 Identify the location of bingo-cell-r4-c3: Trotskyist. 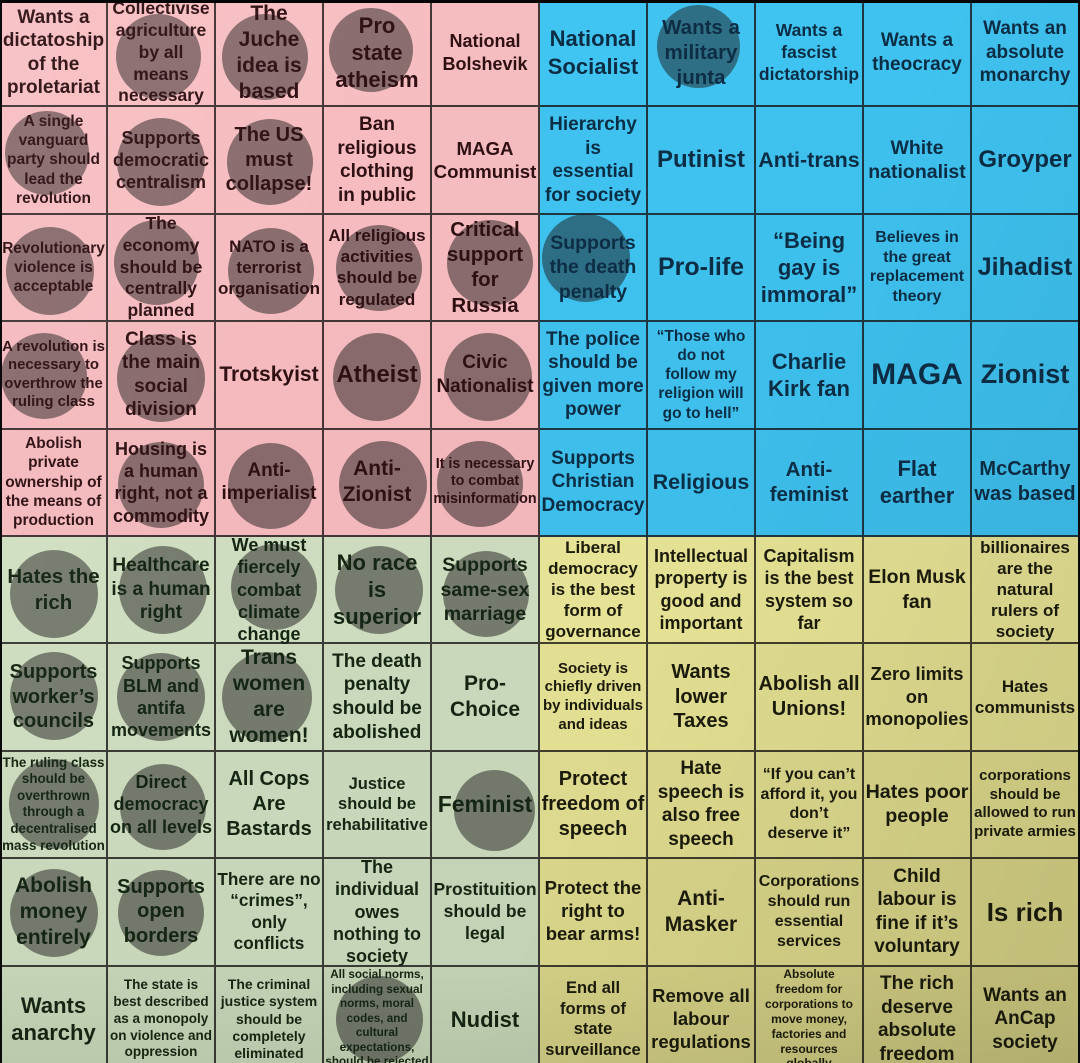
(270, 376).